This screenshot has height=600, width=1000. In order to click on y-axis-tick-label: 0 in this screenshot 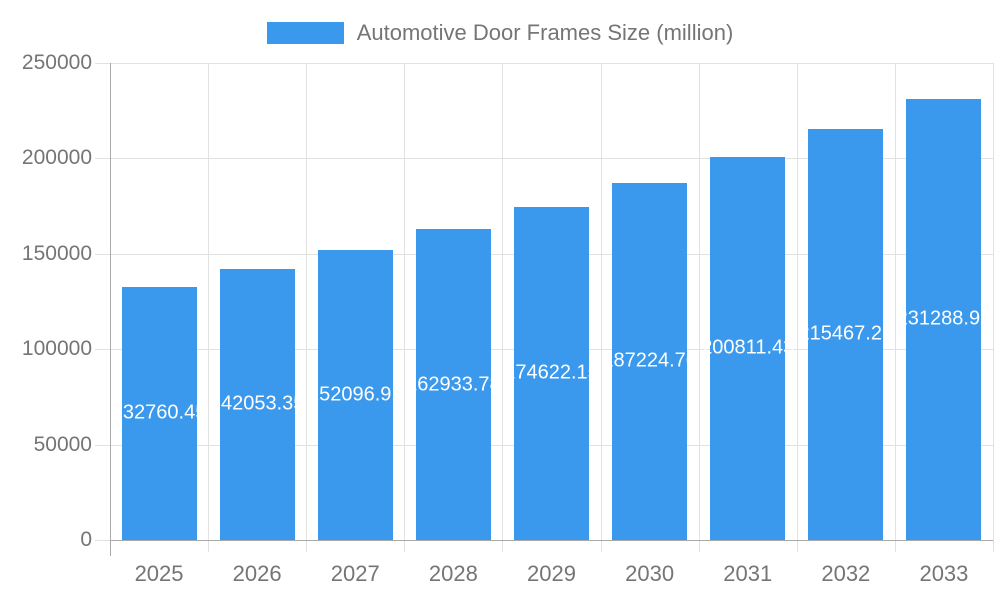, I will do `click(86, 539)`.